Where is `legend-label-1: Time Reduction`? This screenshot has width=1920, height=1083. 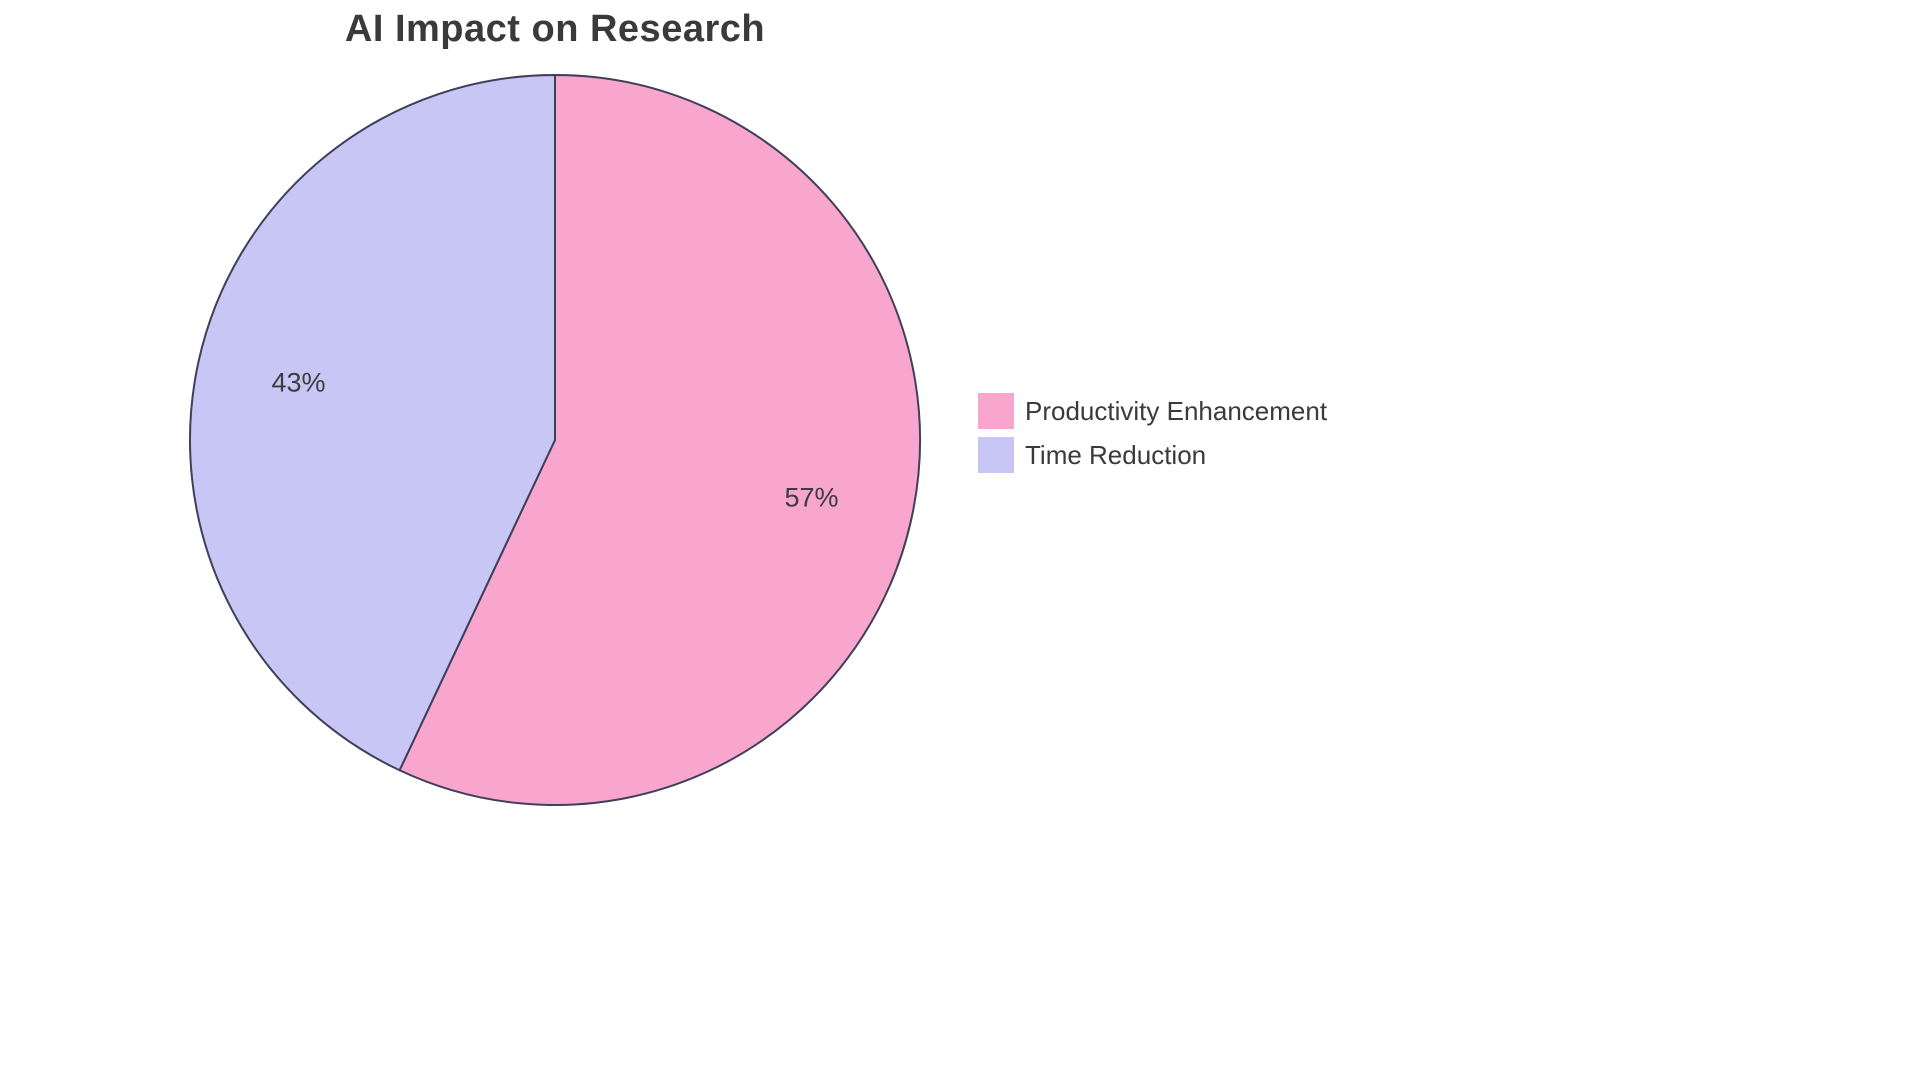 legend-label-1: Time Reduction is located at coordinates (1116, 454).